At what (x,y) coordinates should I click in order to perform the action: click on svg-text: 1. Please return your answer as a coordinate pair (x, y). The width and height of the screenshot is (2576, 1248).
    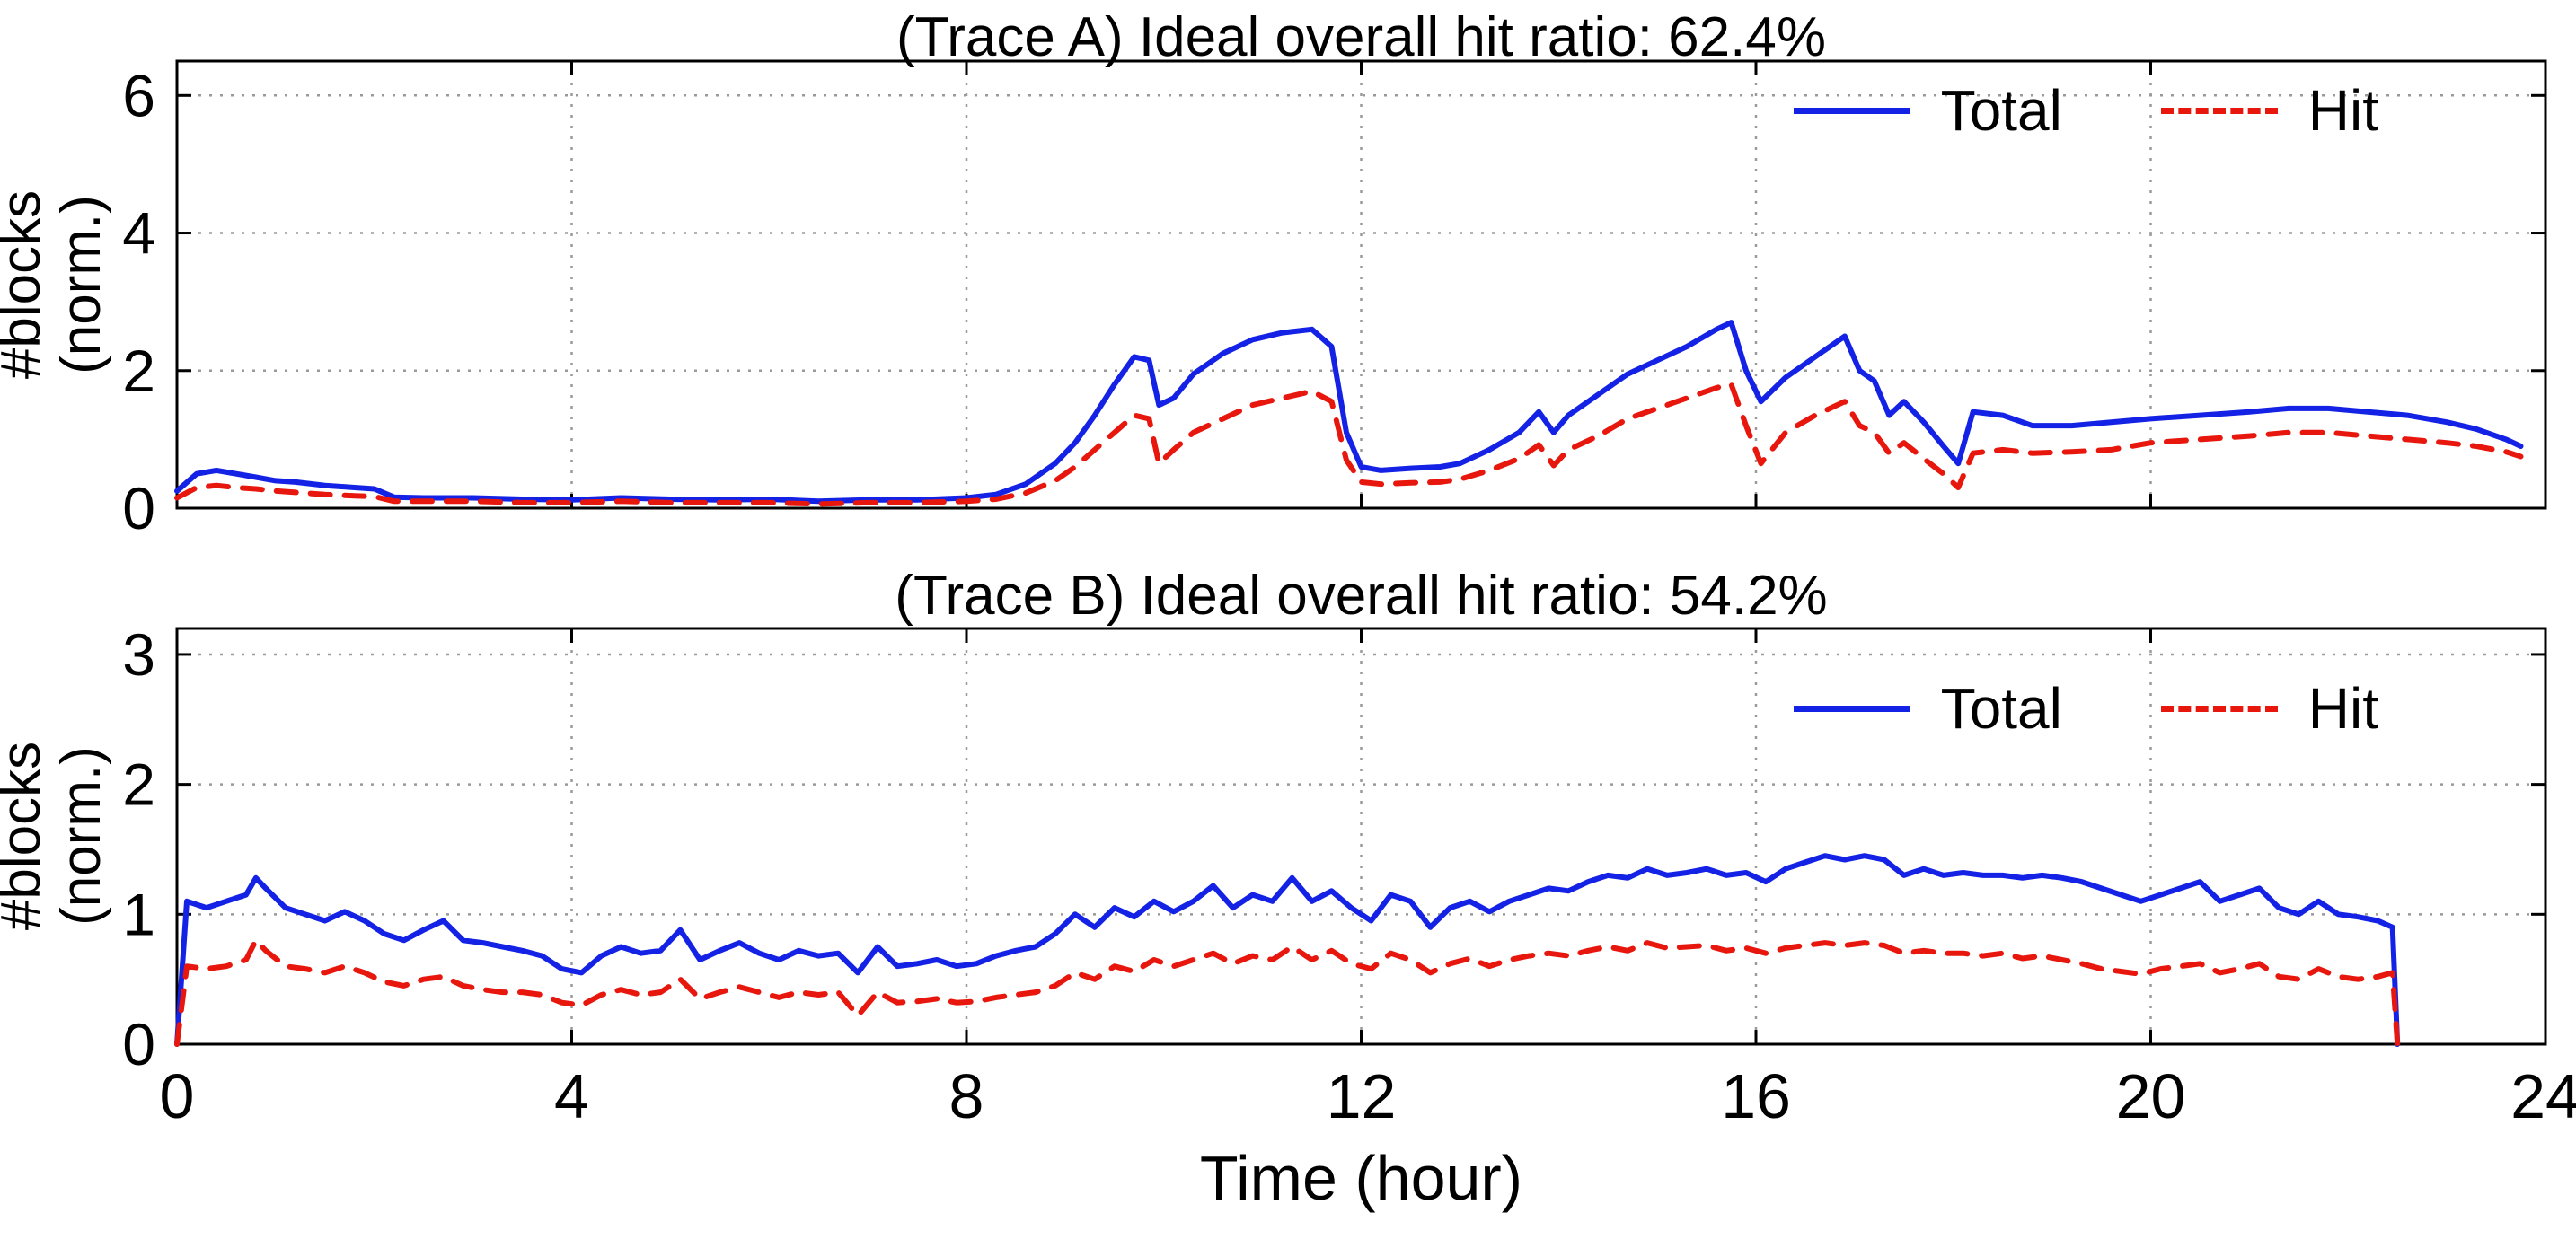
    Looking at the image, I should click on (138, 914).